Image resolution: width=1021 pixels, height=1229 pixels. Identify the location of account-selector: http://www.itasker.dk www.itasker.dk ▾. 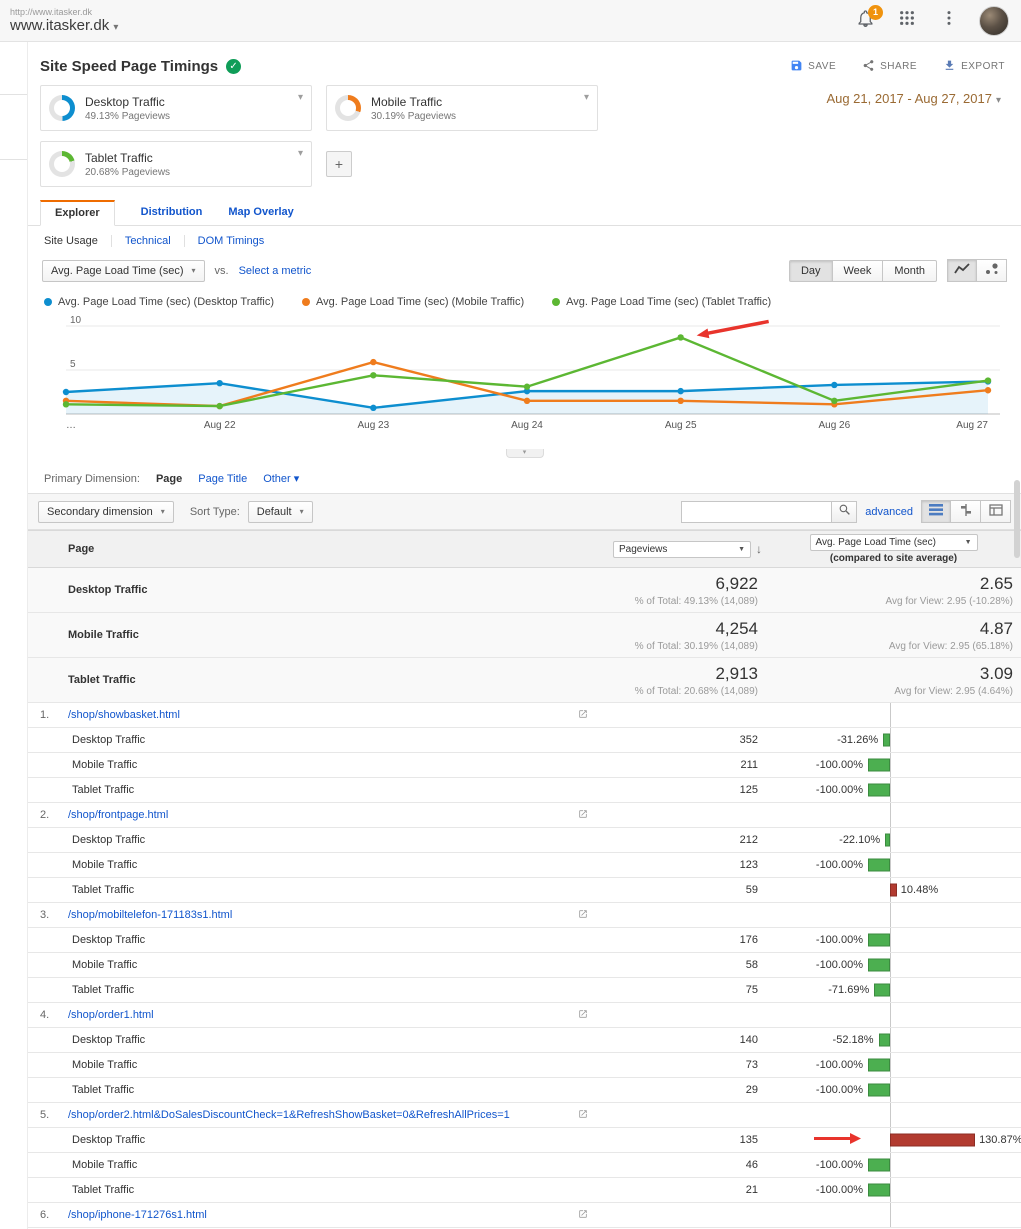
(64, 20).